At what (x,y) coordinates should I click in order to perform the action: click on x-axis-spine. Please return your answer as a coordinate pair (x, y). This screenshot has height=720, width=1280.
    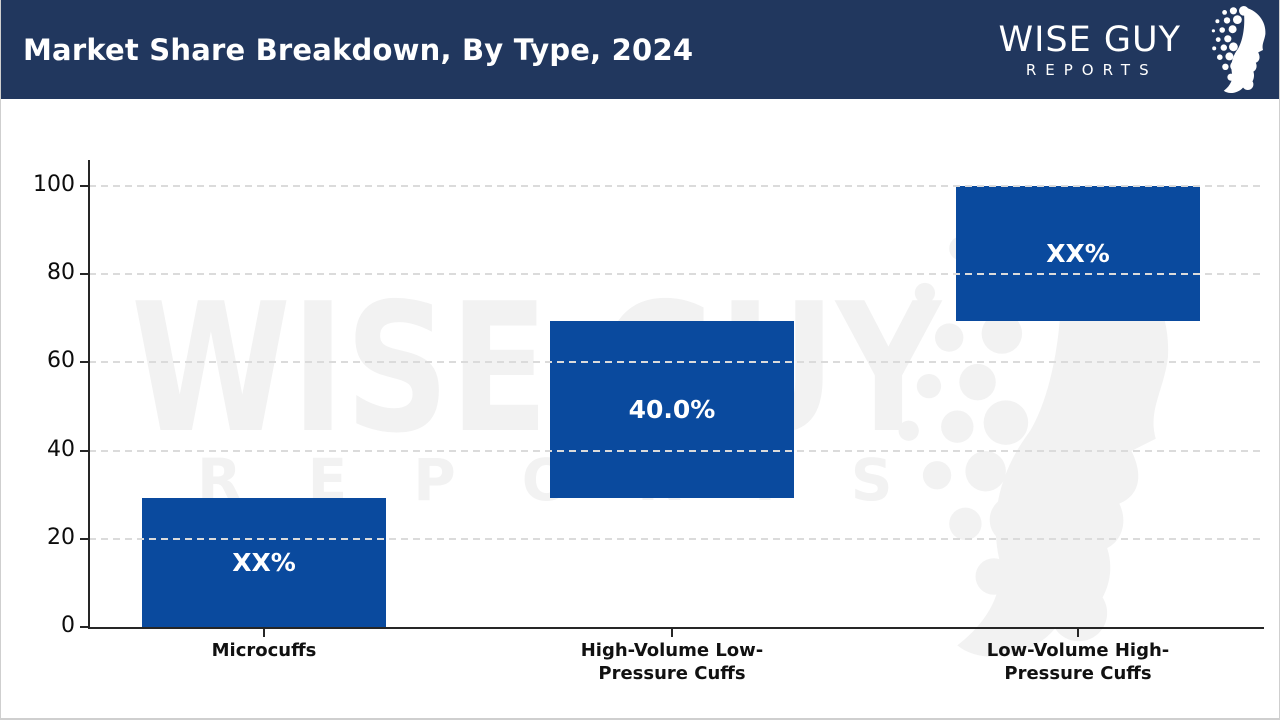
    Looking at the image, I should click on (676, 628).